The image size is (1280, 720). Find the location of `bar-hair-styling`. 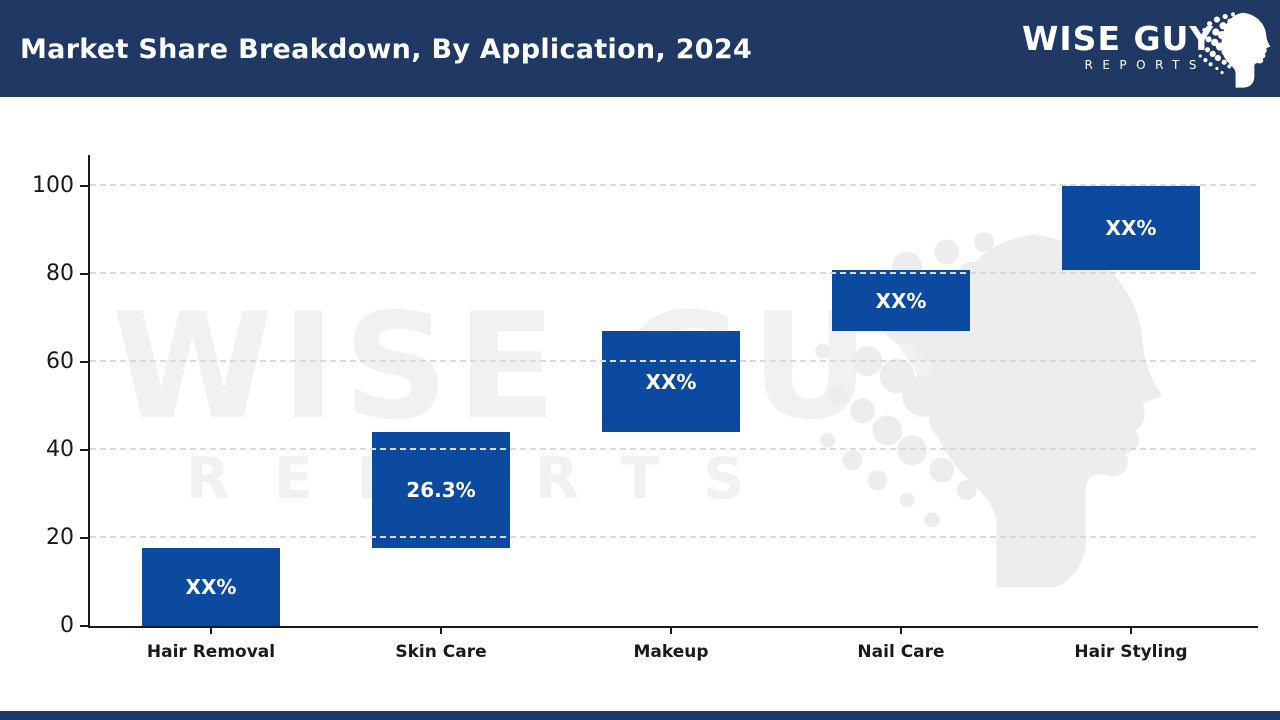

bar-hair-styling is located at coordinates (1131, 228).